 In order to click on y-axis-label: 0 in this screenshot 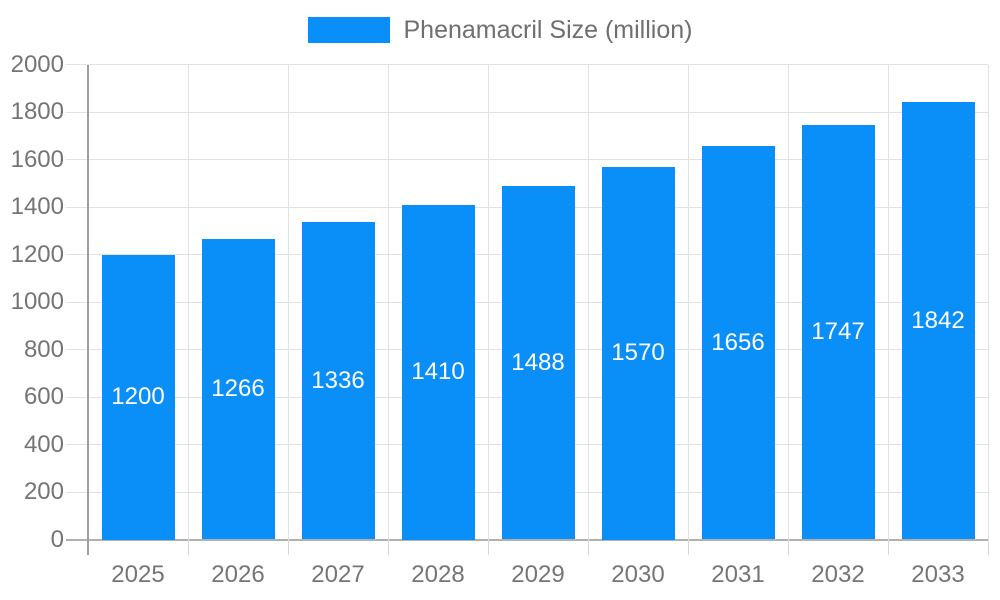, I will do `click(57, 539)`.